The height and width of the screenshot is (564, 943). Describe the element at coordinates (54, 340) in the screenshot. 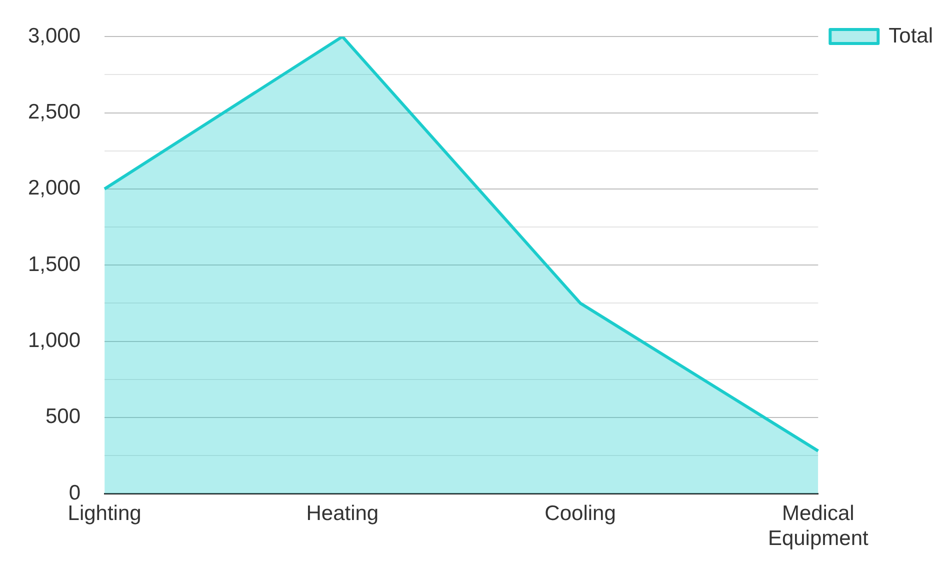

I see `y-tick-label: 1,000` at that location.